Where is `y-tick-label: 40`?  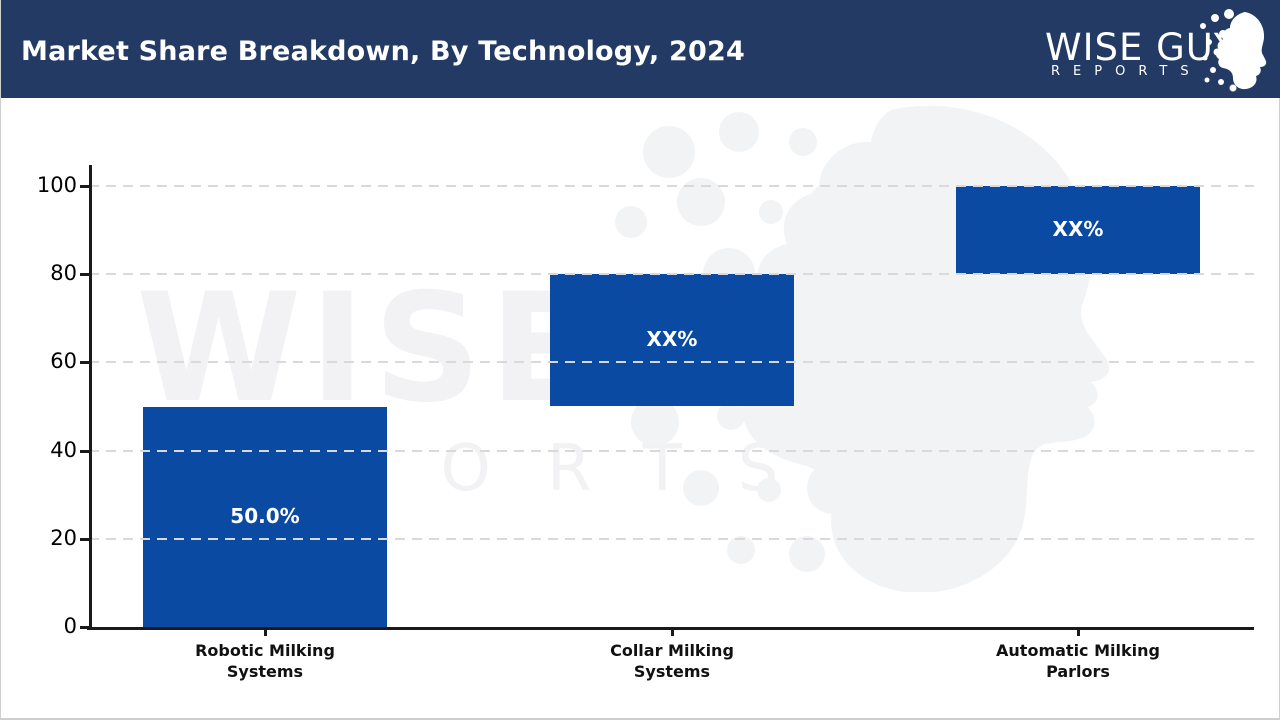
y-tick-label: 40 is located at coordinates (63, 449).